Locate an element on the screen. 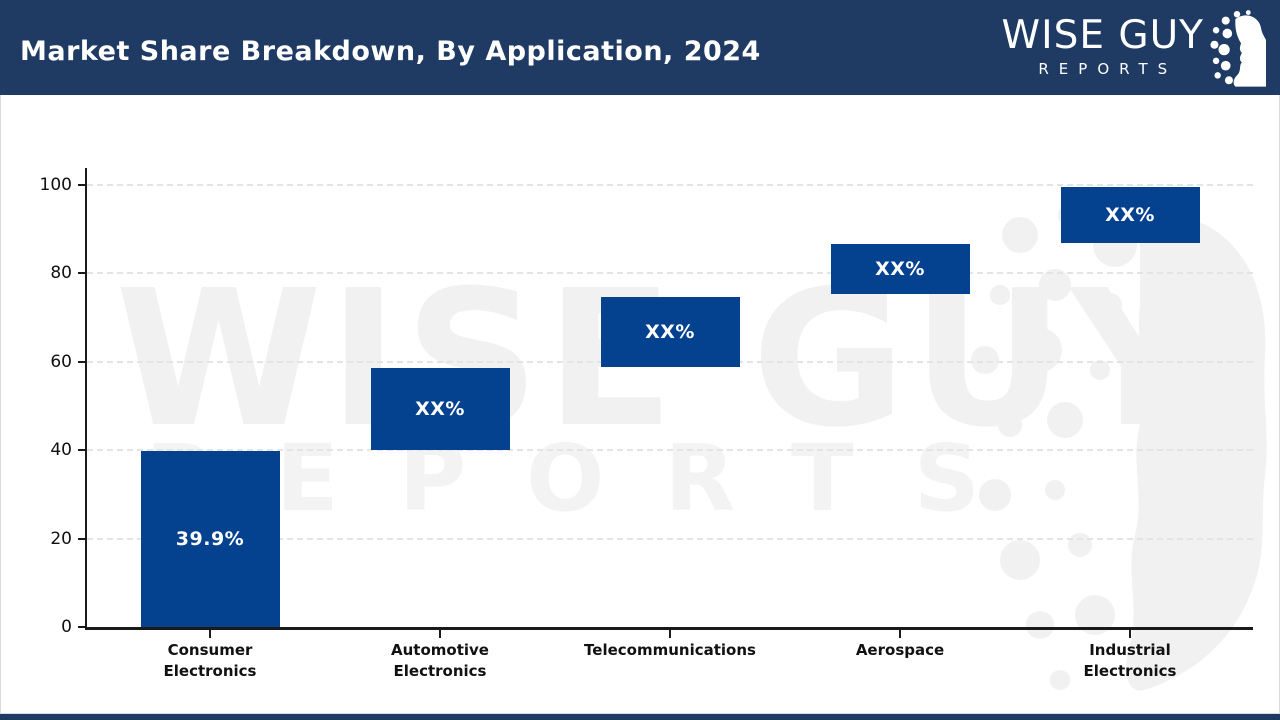  bar-2: XX% is located at coordinates (440, 408).